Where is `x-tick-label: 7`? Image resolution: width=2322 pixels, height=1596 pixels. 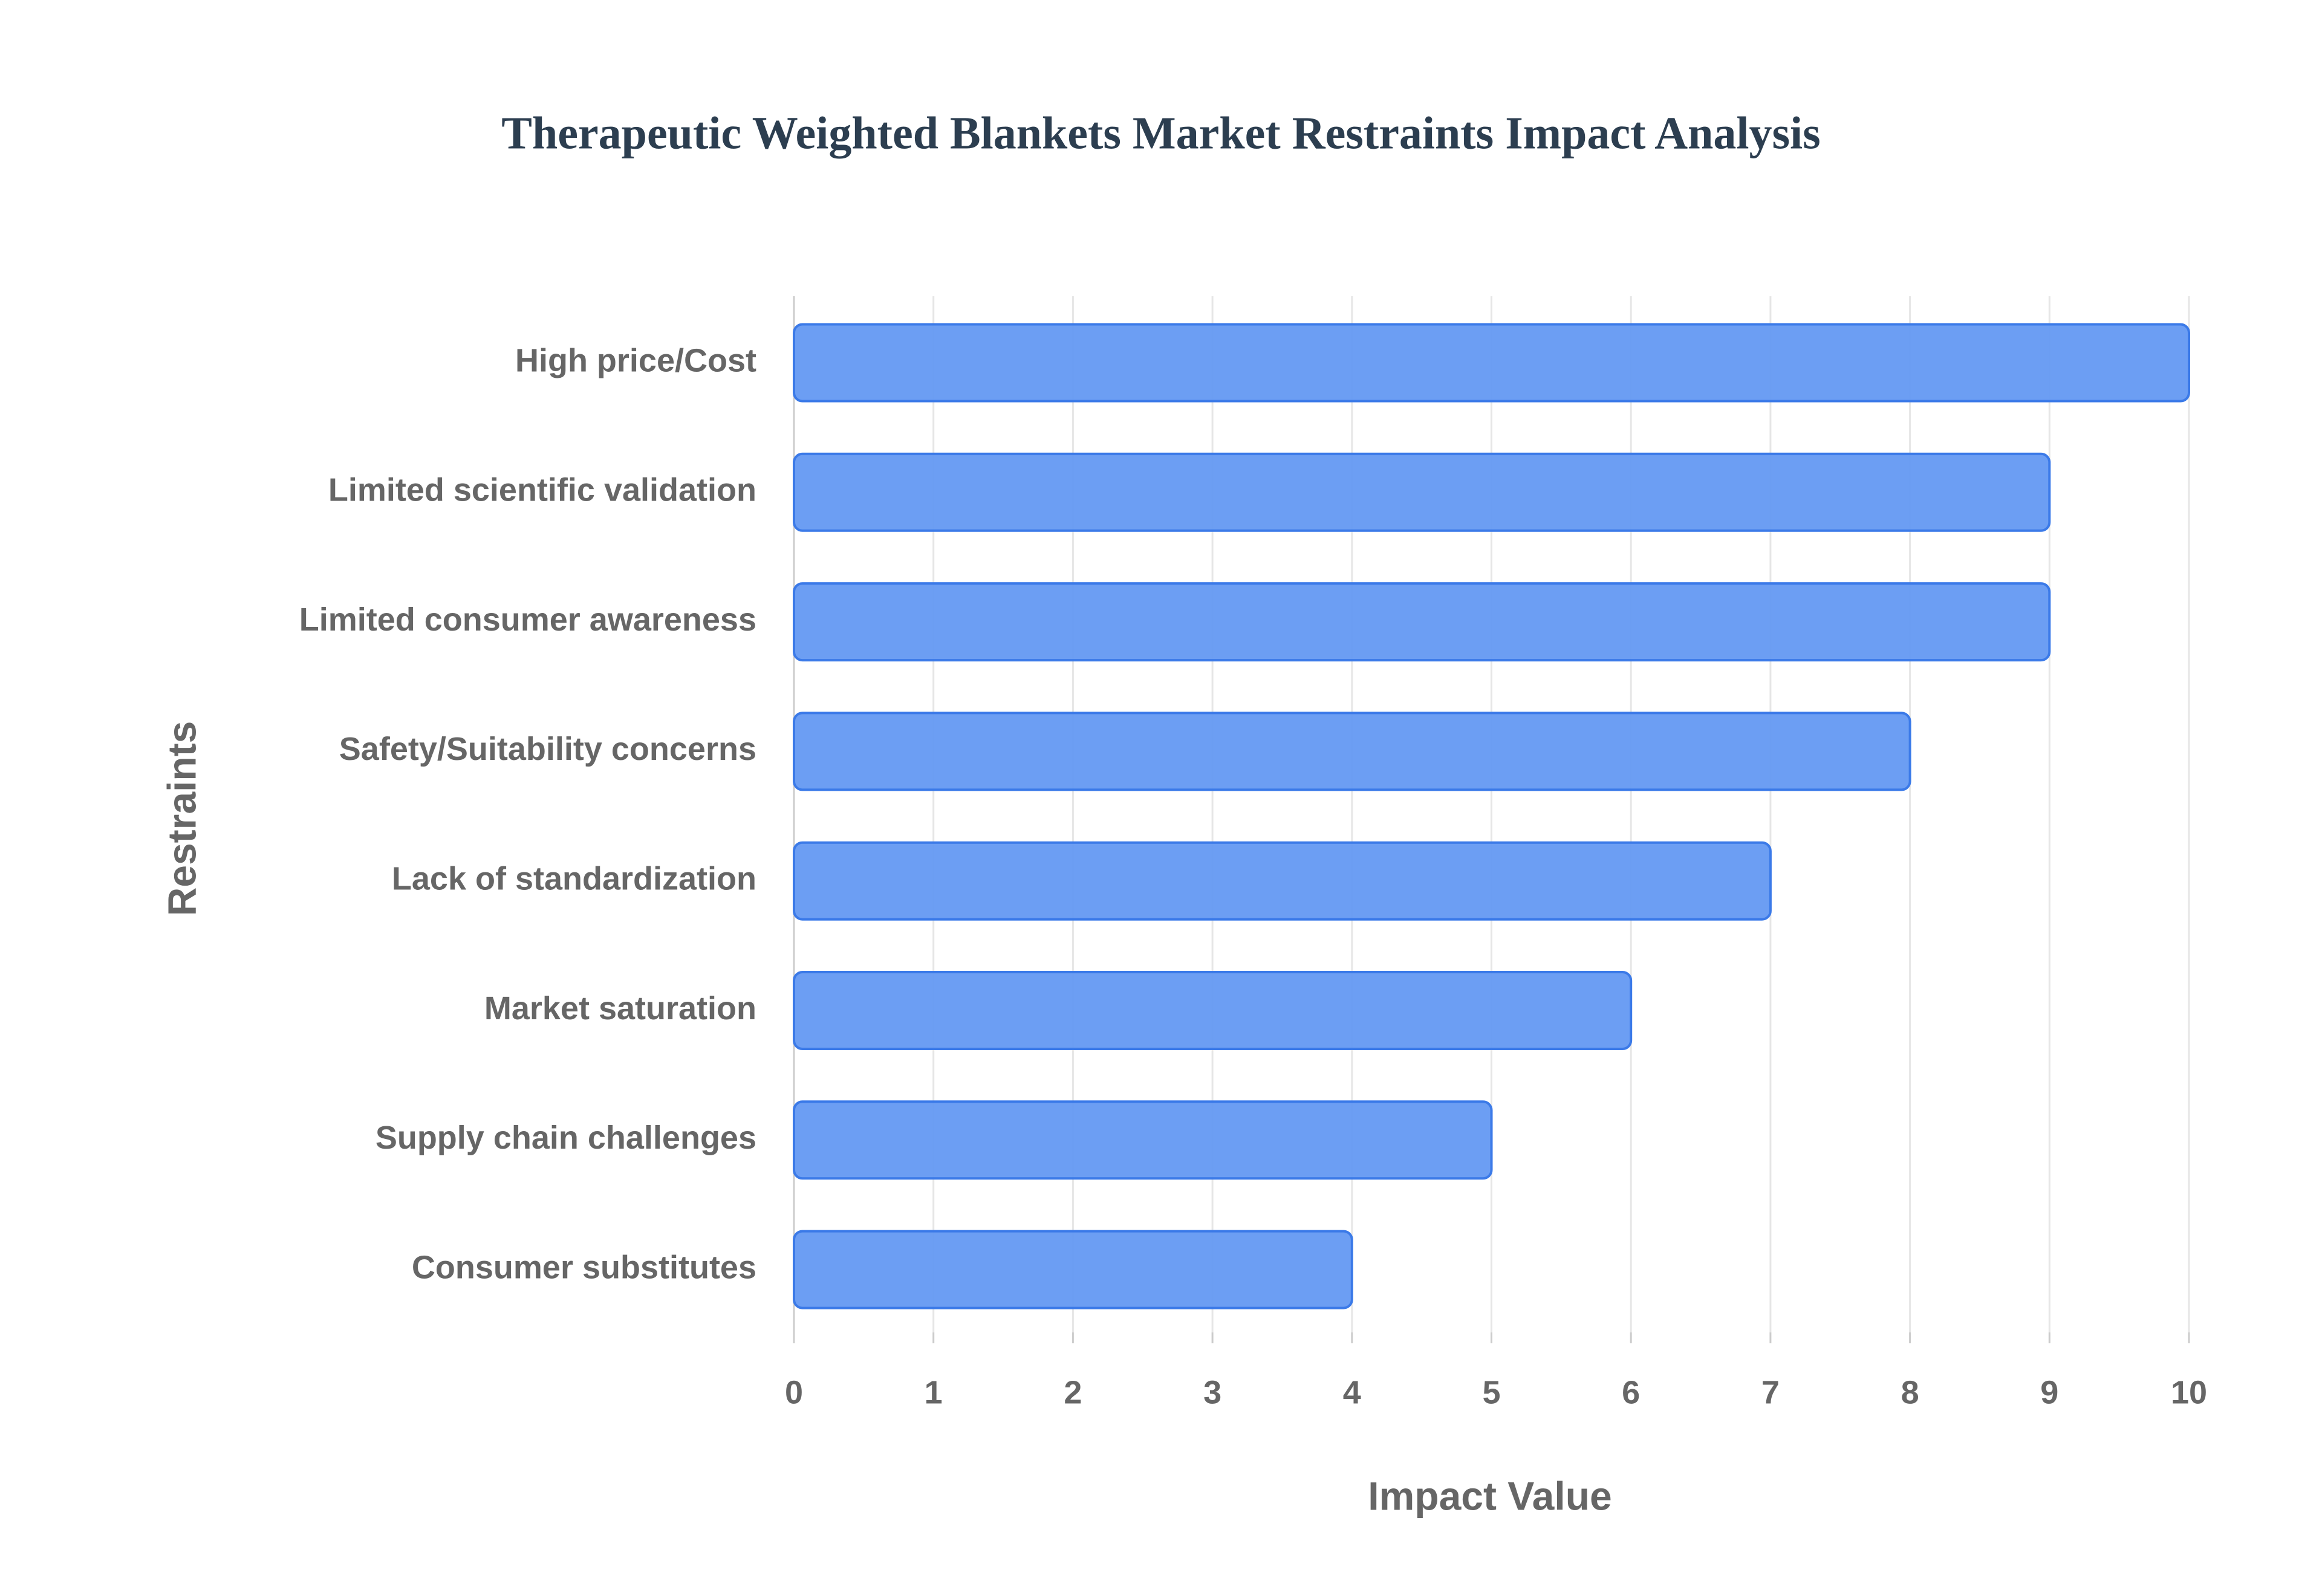 x-tick-label: 7 is located at coordinates (1771, 1392).